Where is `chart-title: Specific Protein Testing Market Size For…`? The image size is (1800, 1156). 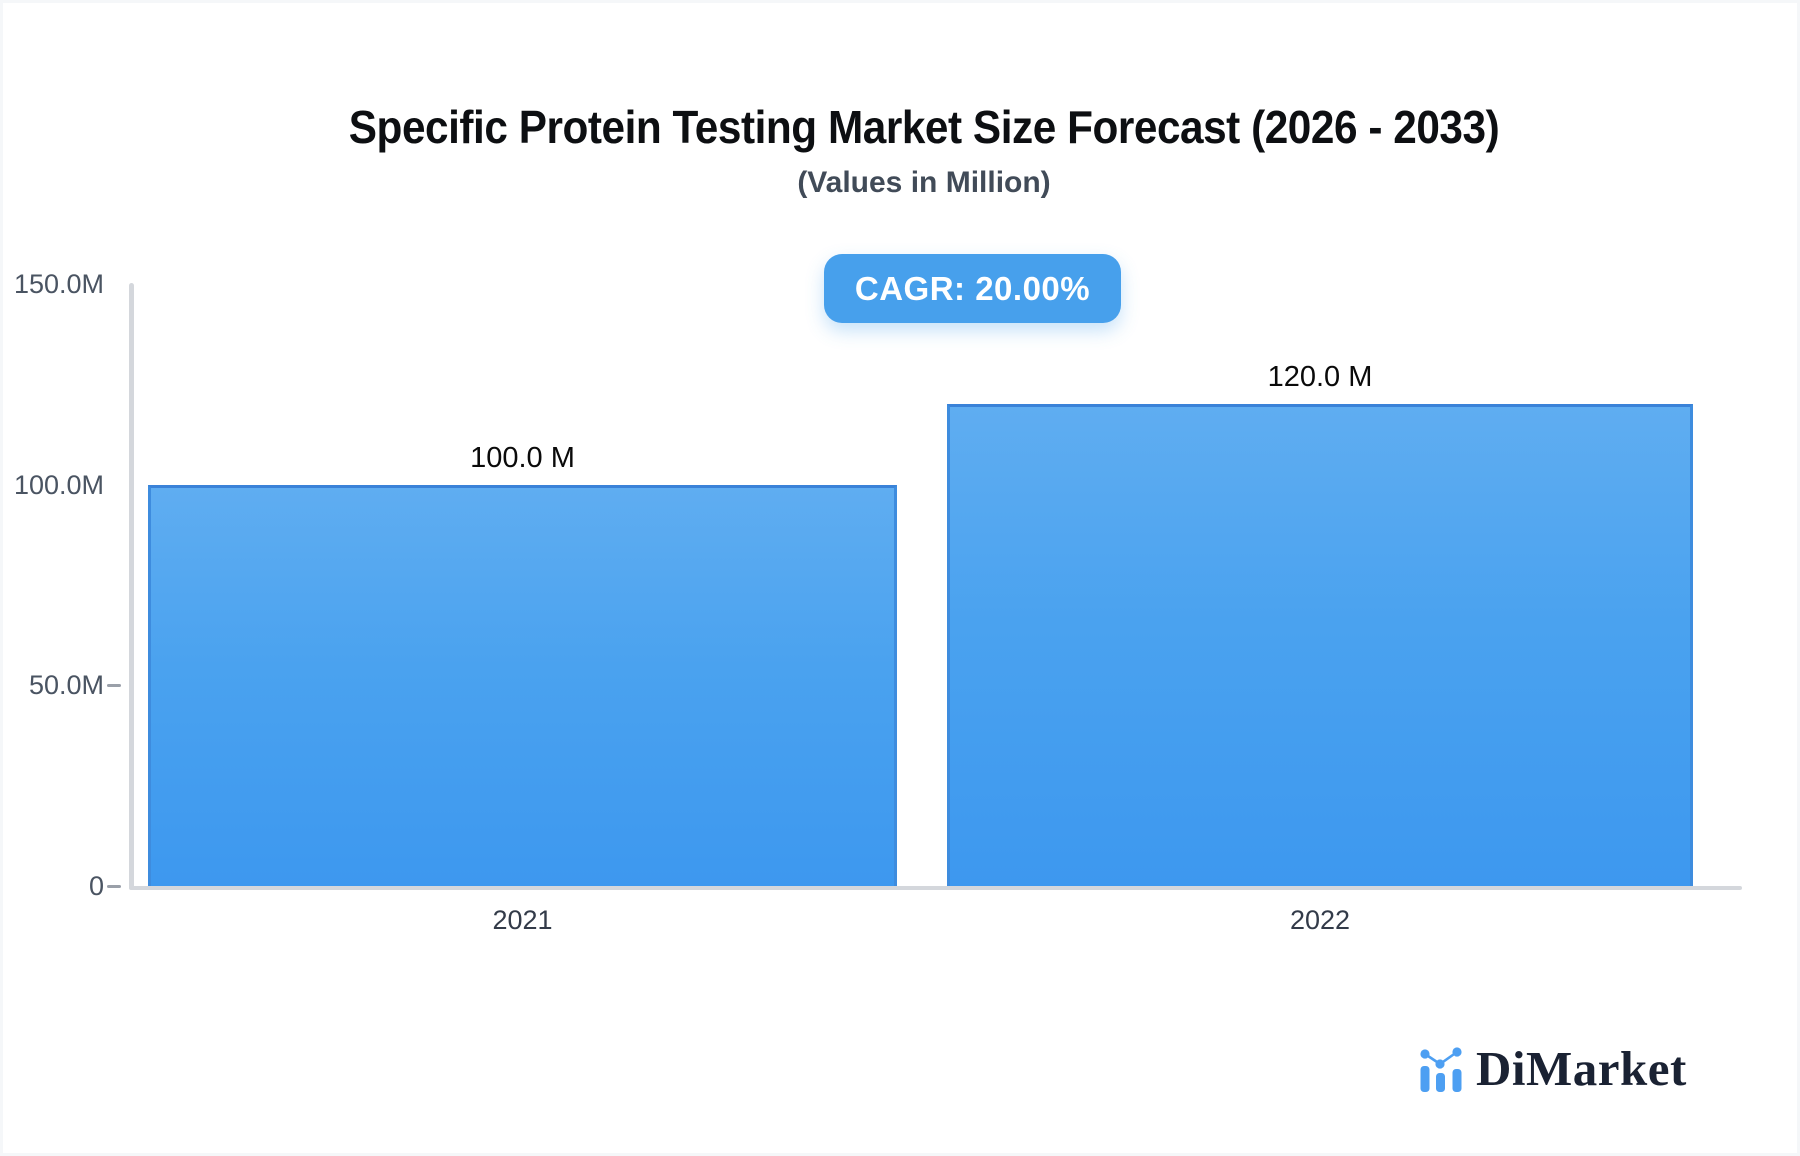
chart-title: Specific Protein Testing Market Size For… is located at coordinates (924, 127).